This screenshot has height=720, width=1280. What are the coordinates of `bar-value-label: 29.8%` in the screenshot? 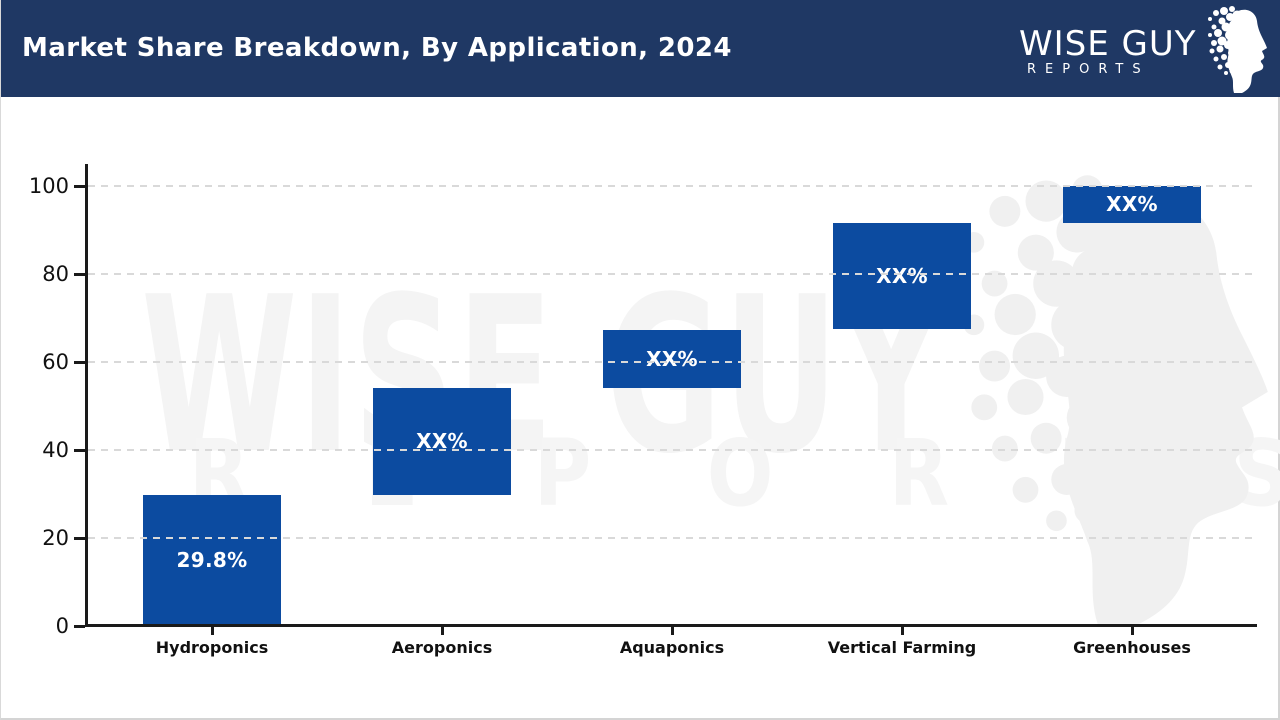 It's located at (212, 560).